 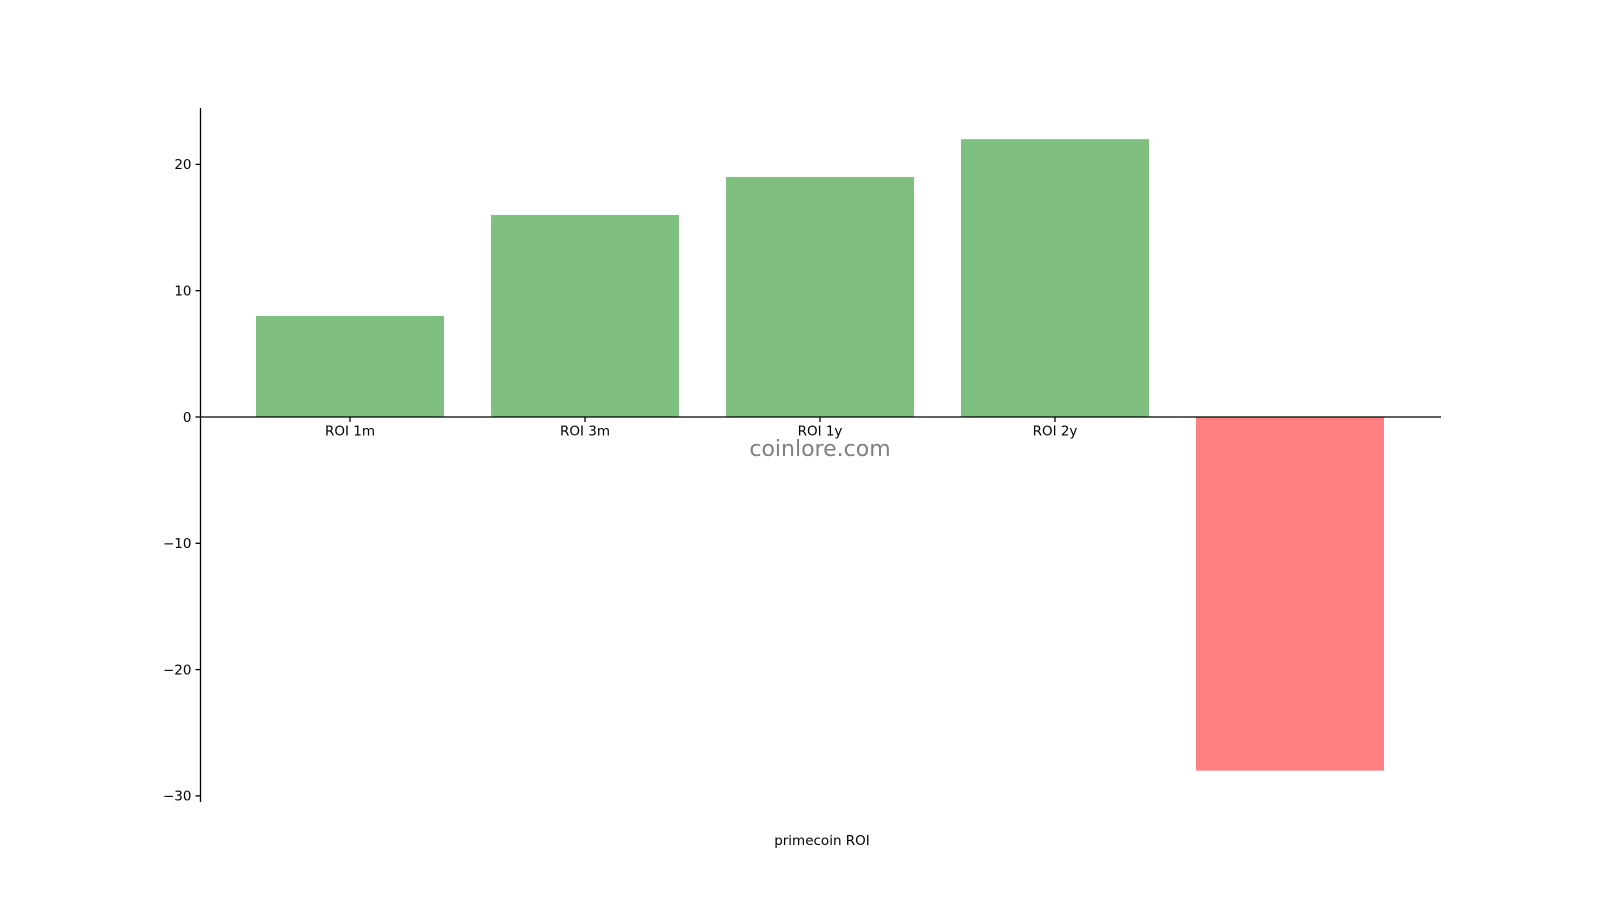 What do you see at coordinates (1055, 278) in the screenshot?
I see `bar-roi-2y` at bounding box center [1055, 278].